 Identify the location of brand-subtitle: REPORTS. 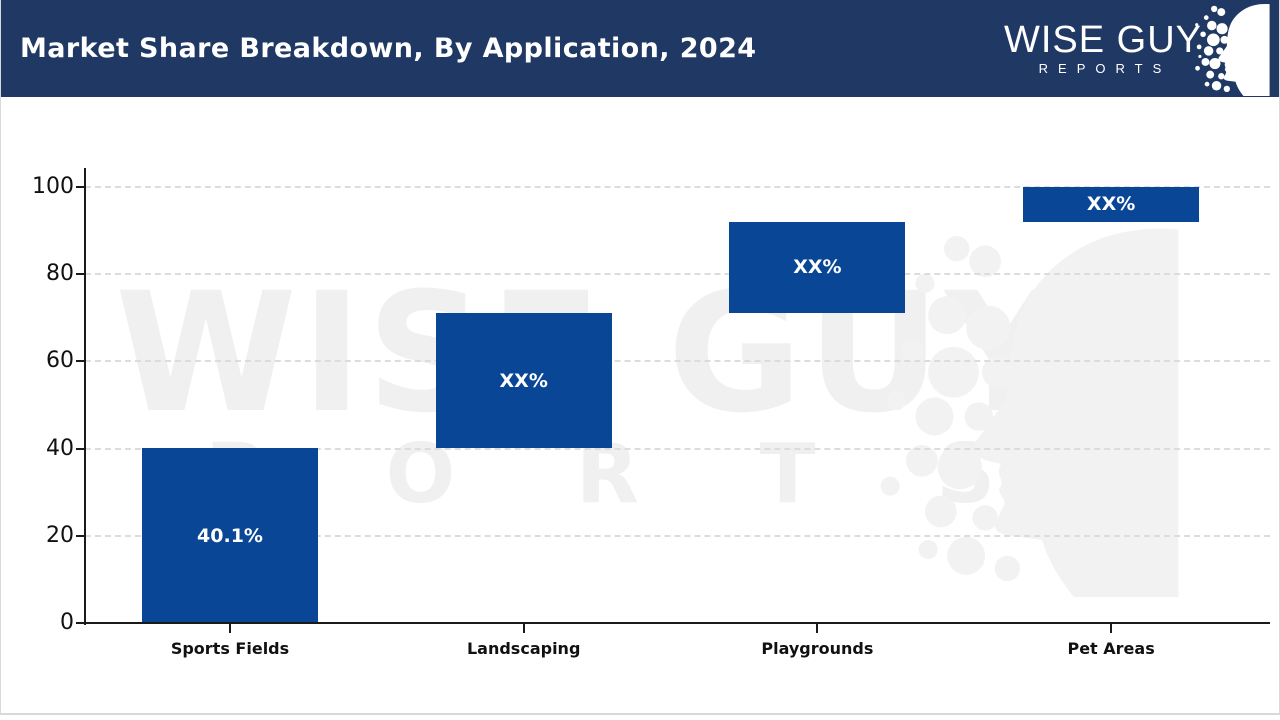
(1105, 68).